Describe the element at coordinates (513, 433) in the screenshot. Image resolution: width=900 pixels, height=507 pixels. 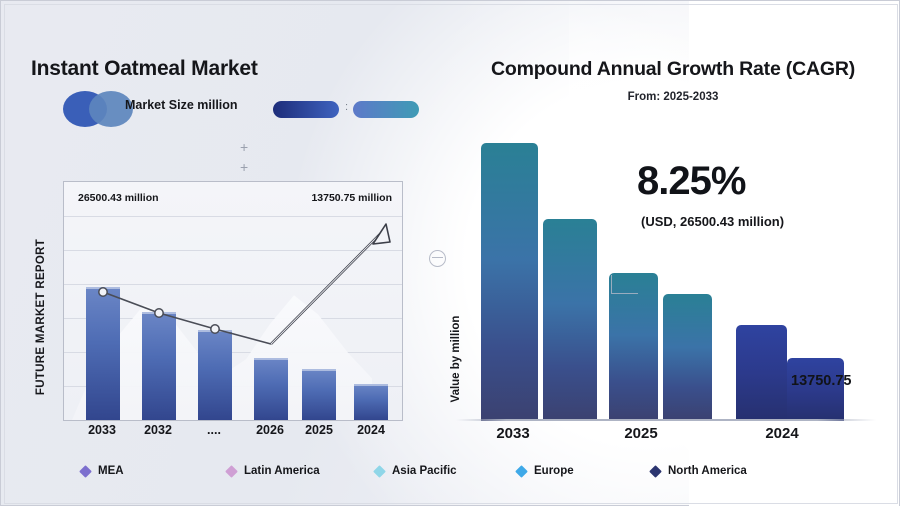
I see `right-x-label-2033: 2033` at that location.